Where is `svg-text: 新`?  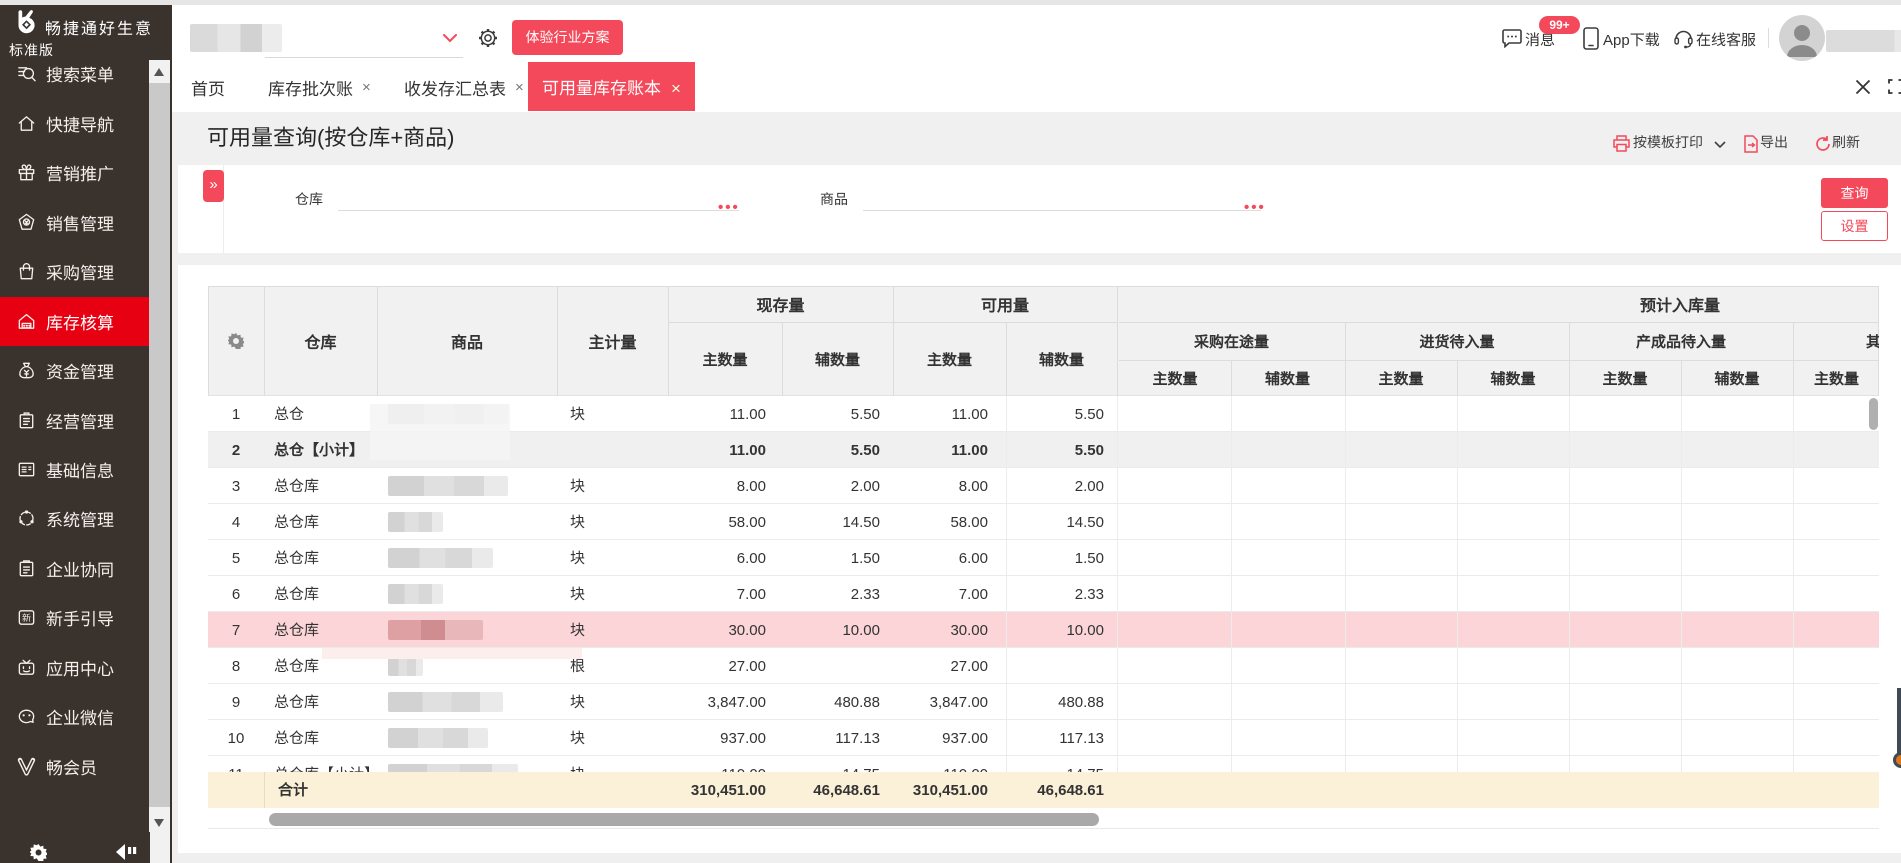 svg-text: 新 is located at coordinates (26, 617).